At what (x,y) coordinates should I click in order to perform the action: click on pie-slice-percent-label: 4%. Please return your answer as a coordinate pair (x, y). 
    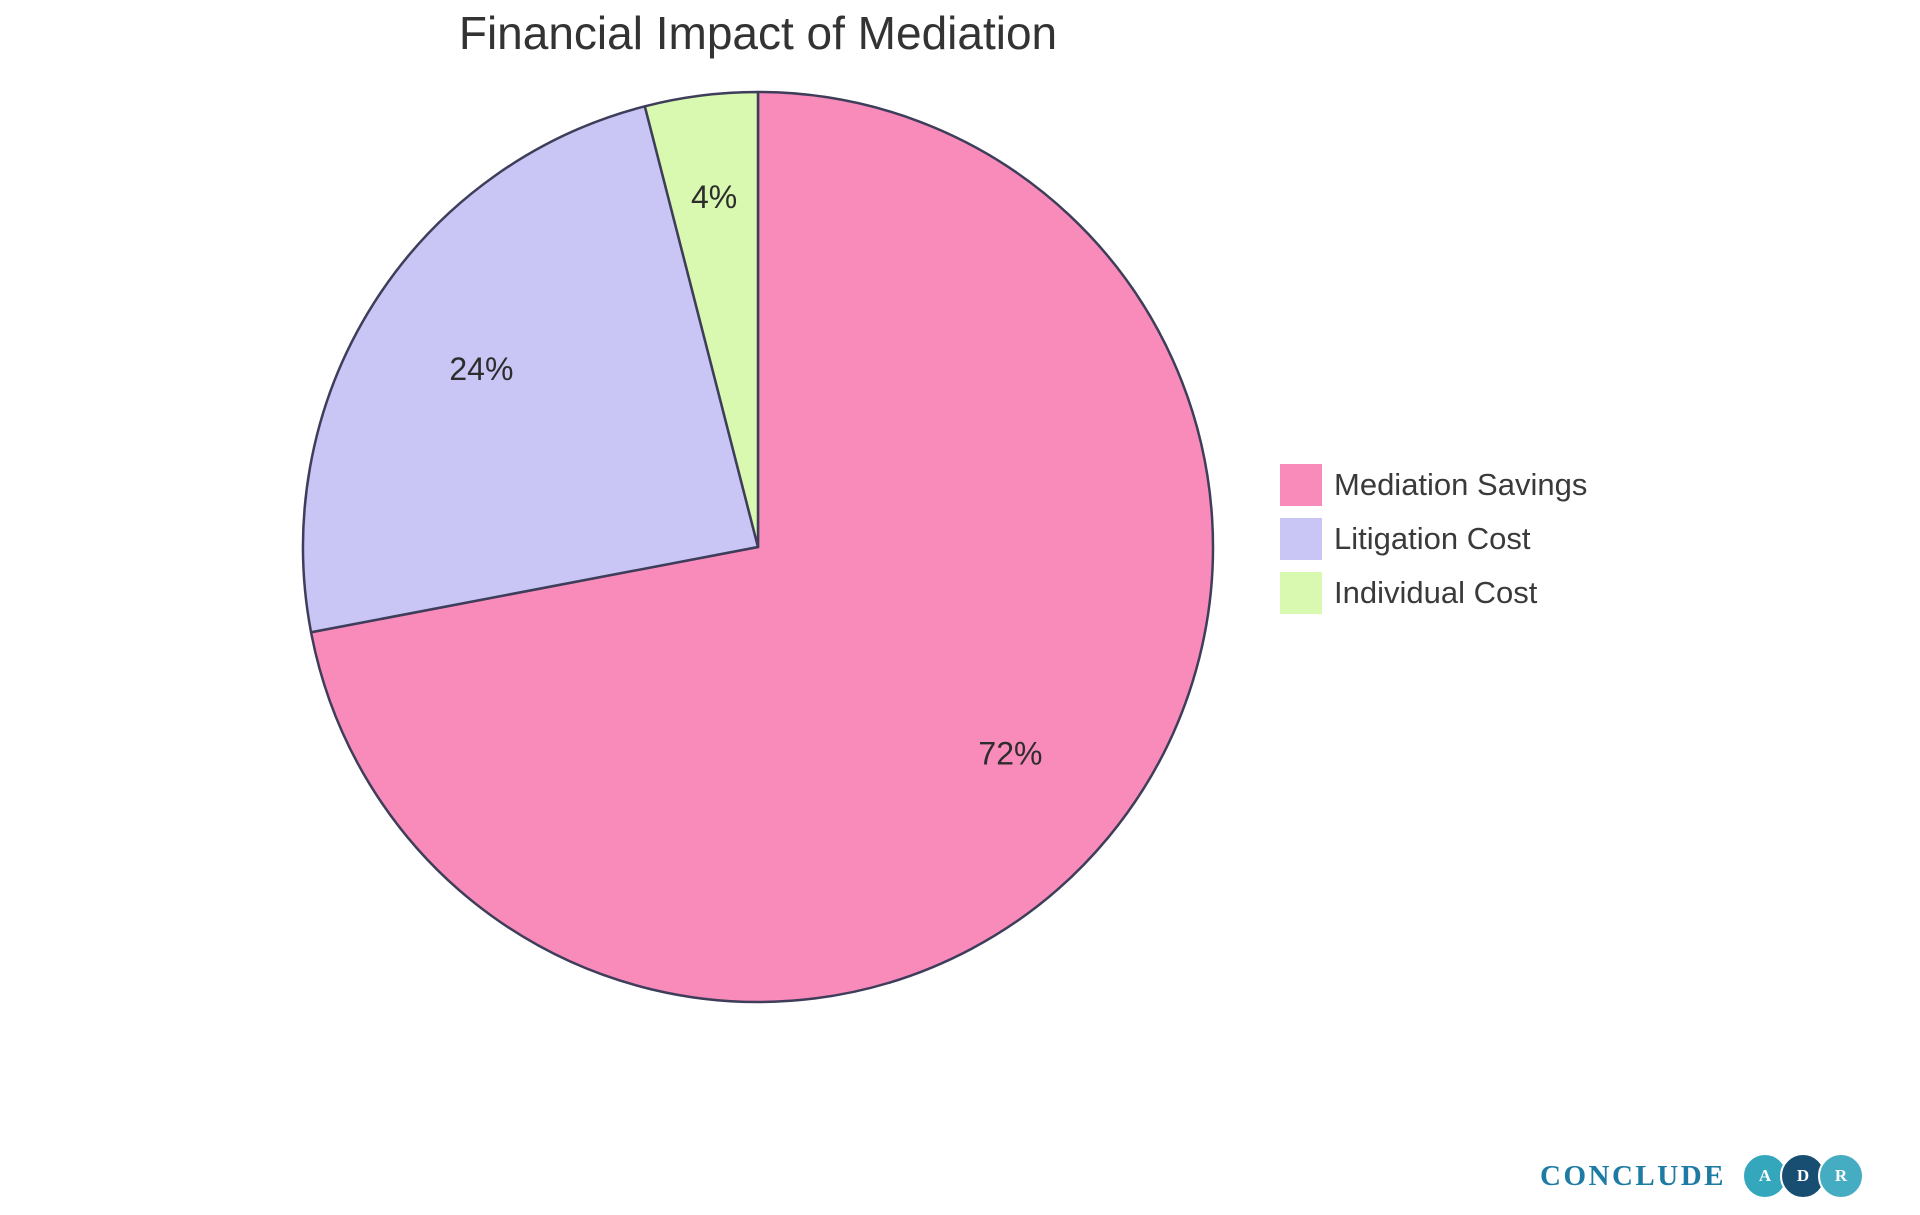
    Looking at the image, I should click on (714, 197).